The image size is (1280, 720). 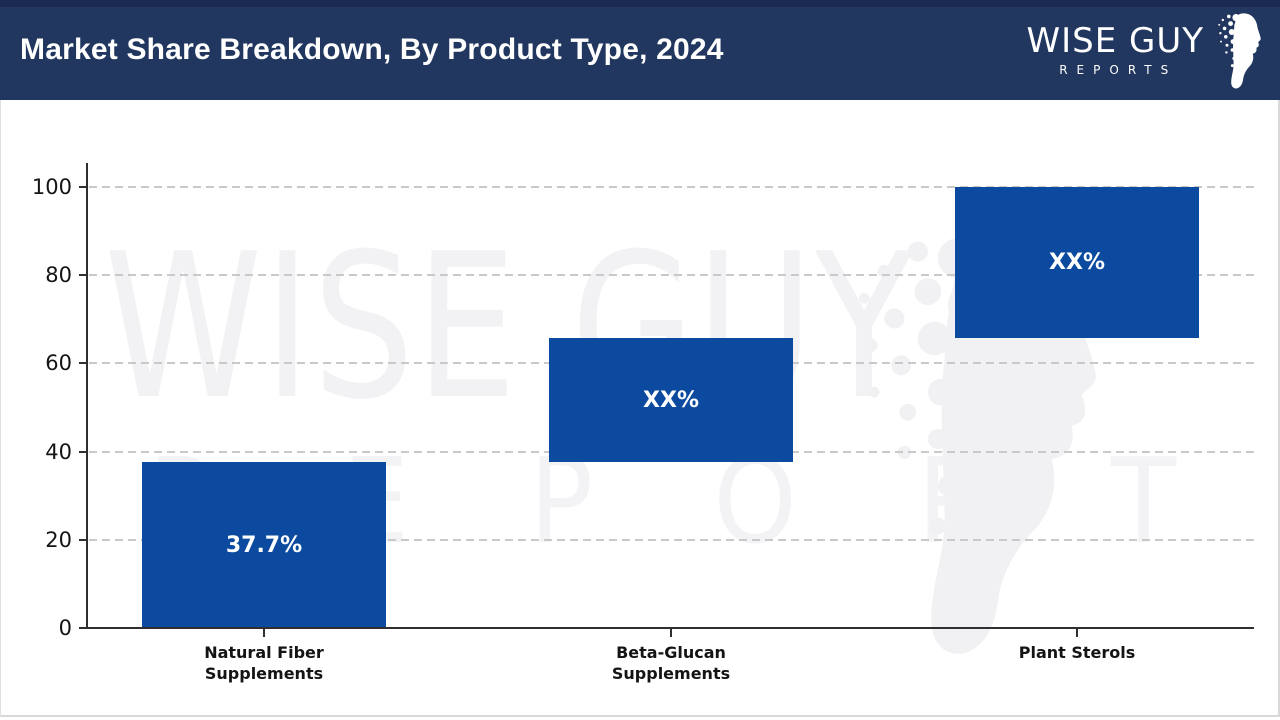 I want to click on bar-3: XX%, so click(x=1077, y=262).